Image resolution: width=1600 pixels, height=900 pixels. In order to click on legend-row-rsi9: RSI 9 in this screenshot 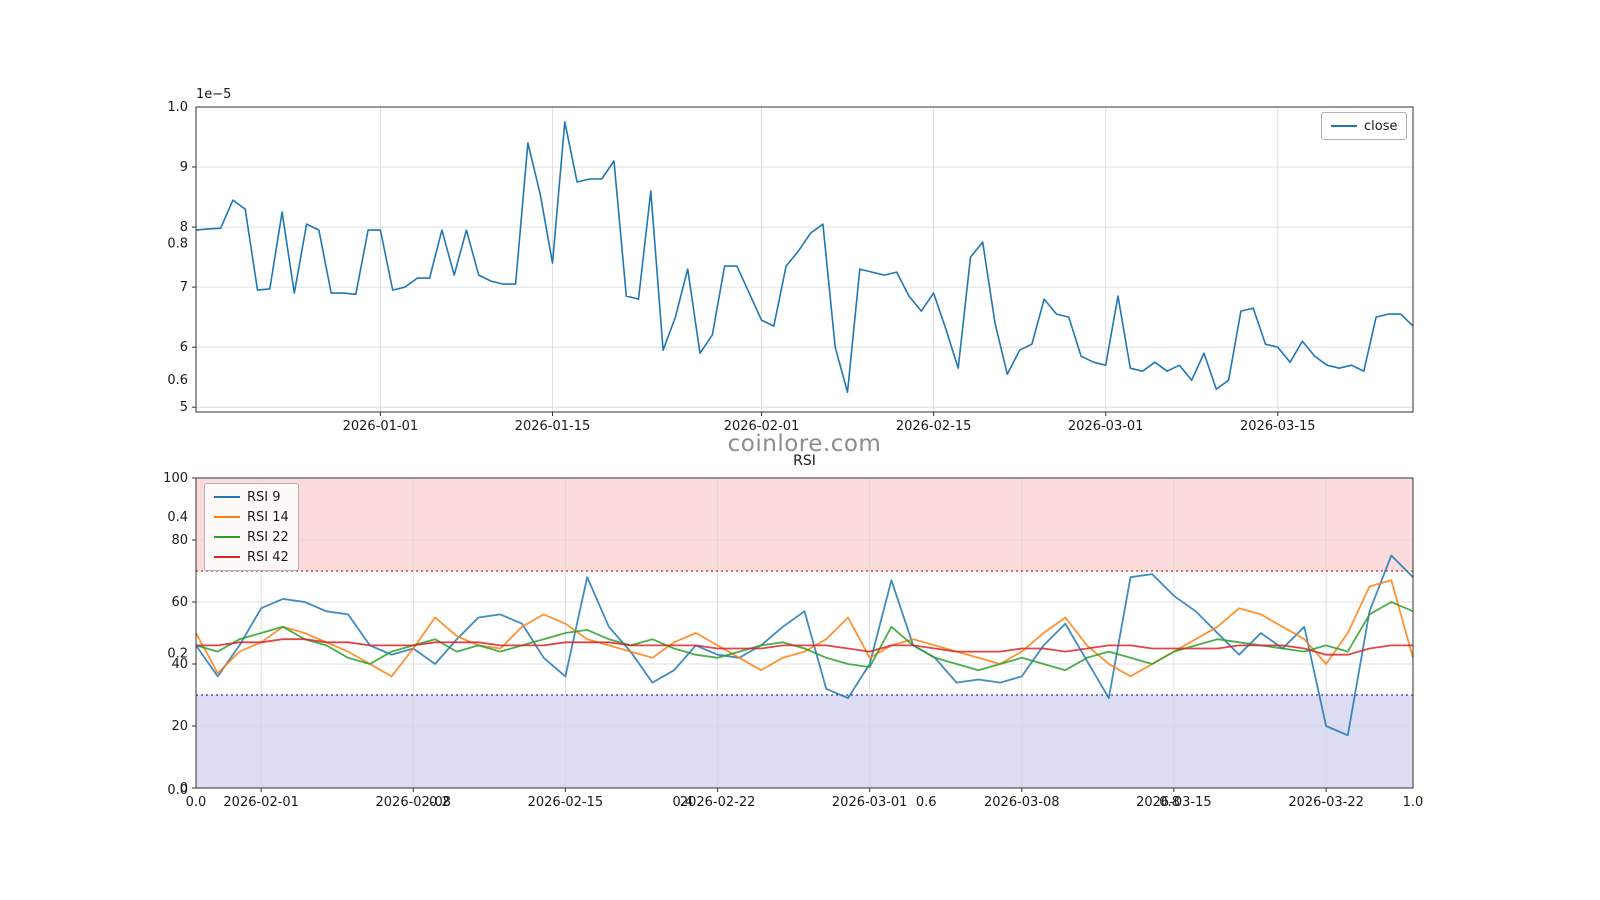, I will do `click(251, 497)`.